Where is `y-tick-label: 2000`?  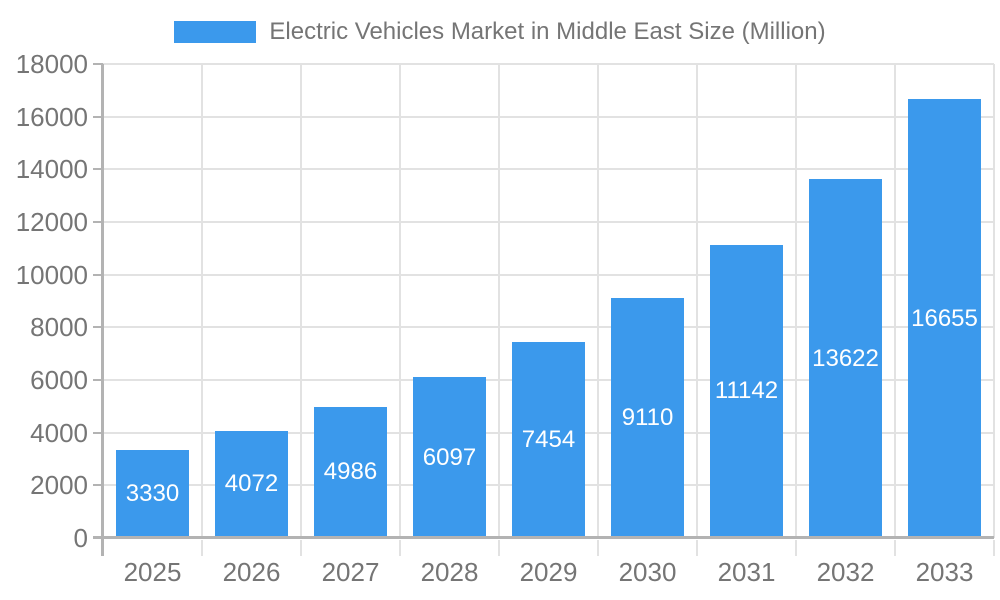
y-tick-label: 2000 is located at coordinates (59, 485).